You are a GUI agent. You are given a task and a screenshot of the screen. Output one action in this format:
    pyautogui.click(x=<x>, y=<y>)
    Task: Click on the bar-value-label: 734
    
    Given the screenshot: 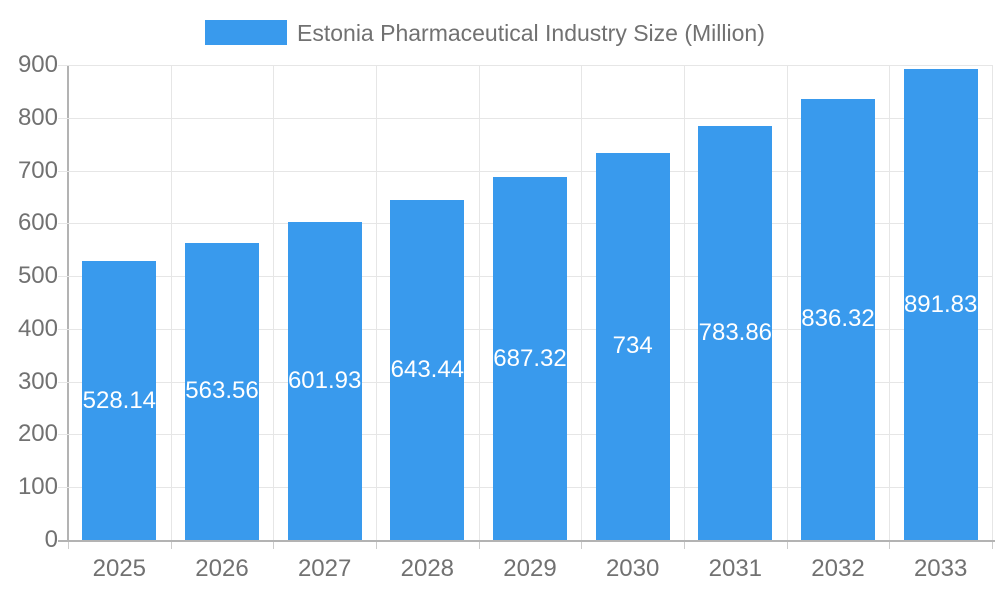 What is the action you would take?
    pyautogui.click(x=632, y=346)
    